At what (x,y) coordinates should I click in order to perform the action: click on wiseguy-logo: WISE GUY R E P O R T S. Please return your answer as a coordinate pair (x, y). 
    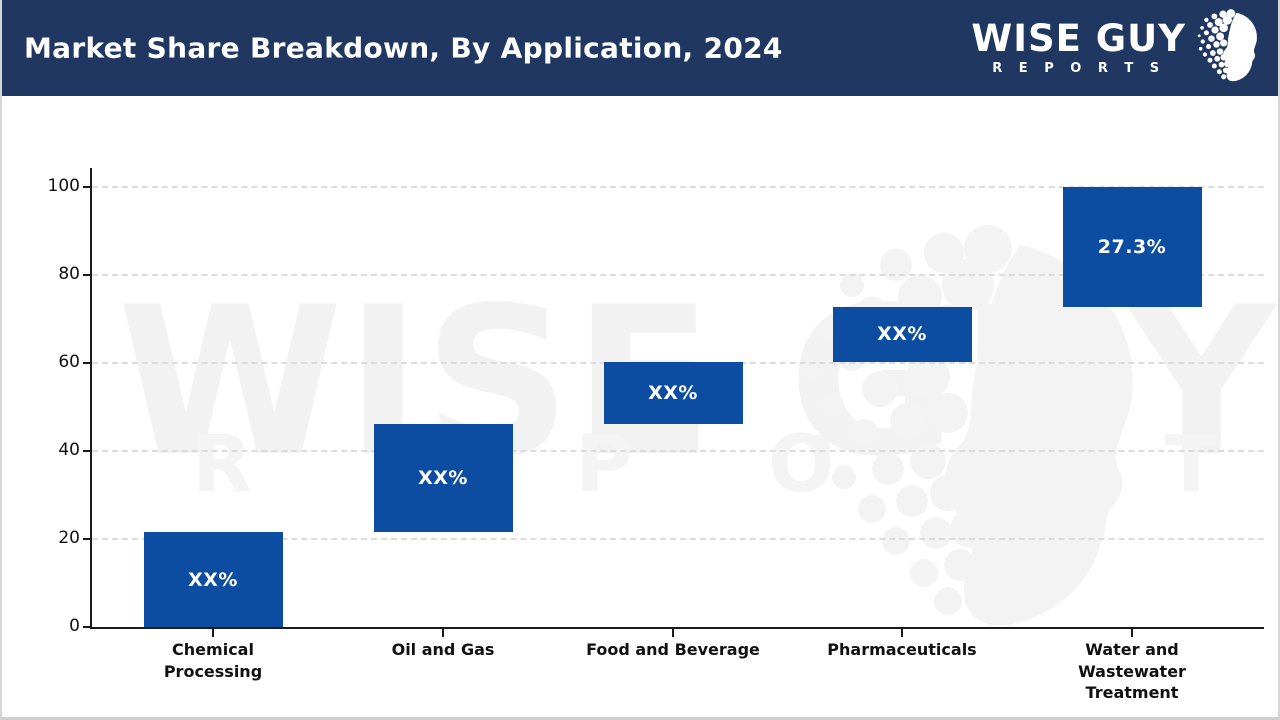
    Looking at the image, I should click on (1117, 49).